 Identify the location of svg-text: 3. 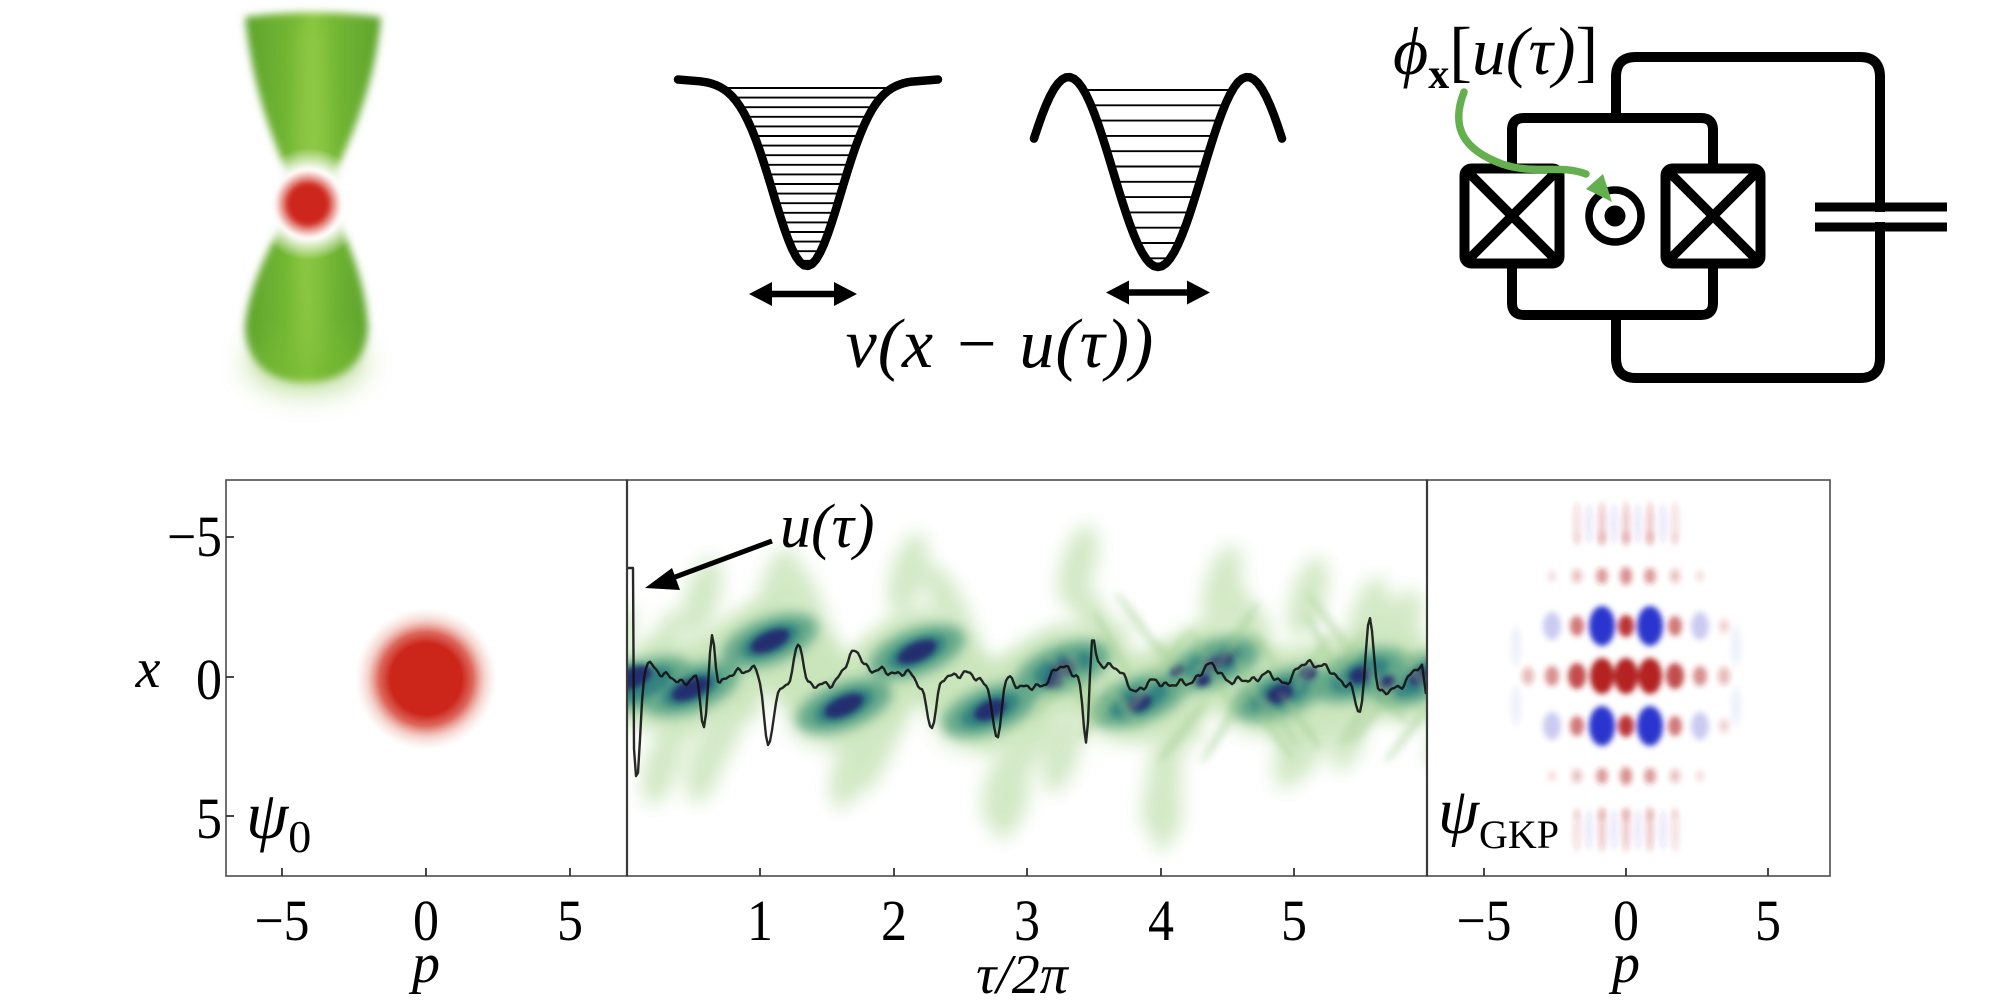
(1027, 920).